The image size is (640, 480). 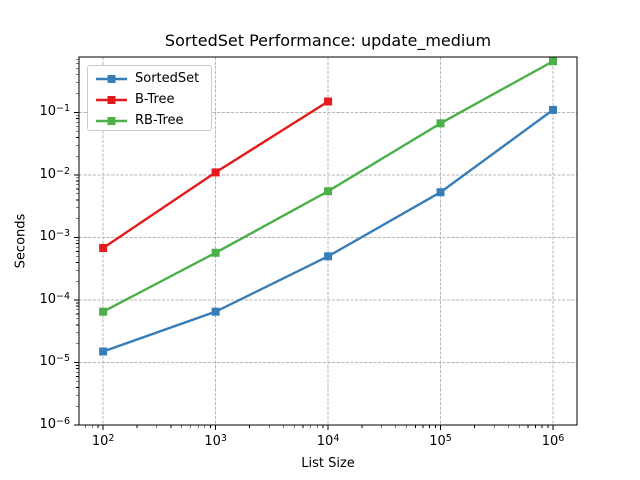 I want to click on x-axis-label: List Size, so click(x=328, y=463).